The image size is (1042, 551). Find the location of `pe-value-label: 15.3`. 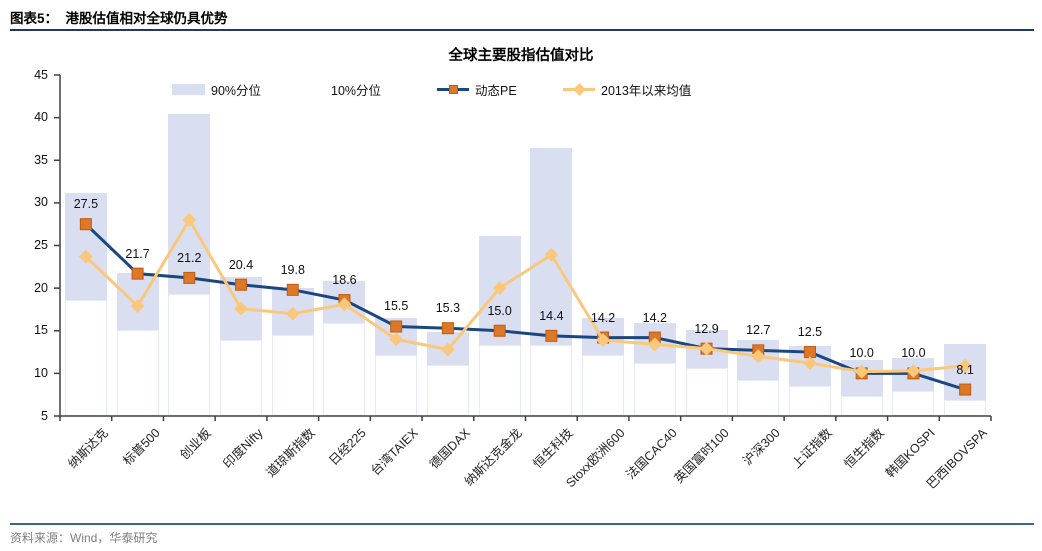

pe-value-label: 15.3 is located at coordinates (448, 308).